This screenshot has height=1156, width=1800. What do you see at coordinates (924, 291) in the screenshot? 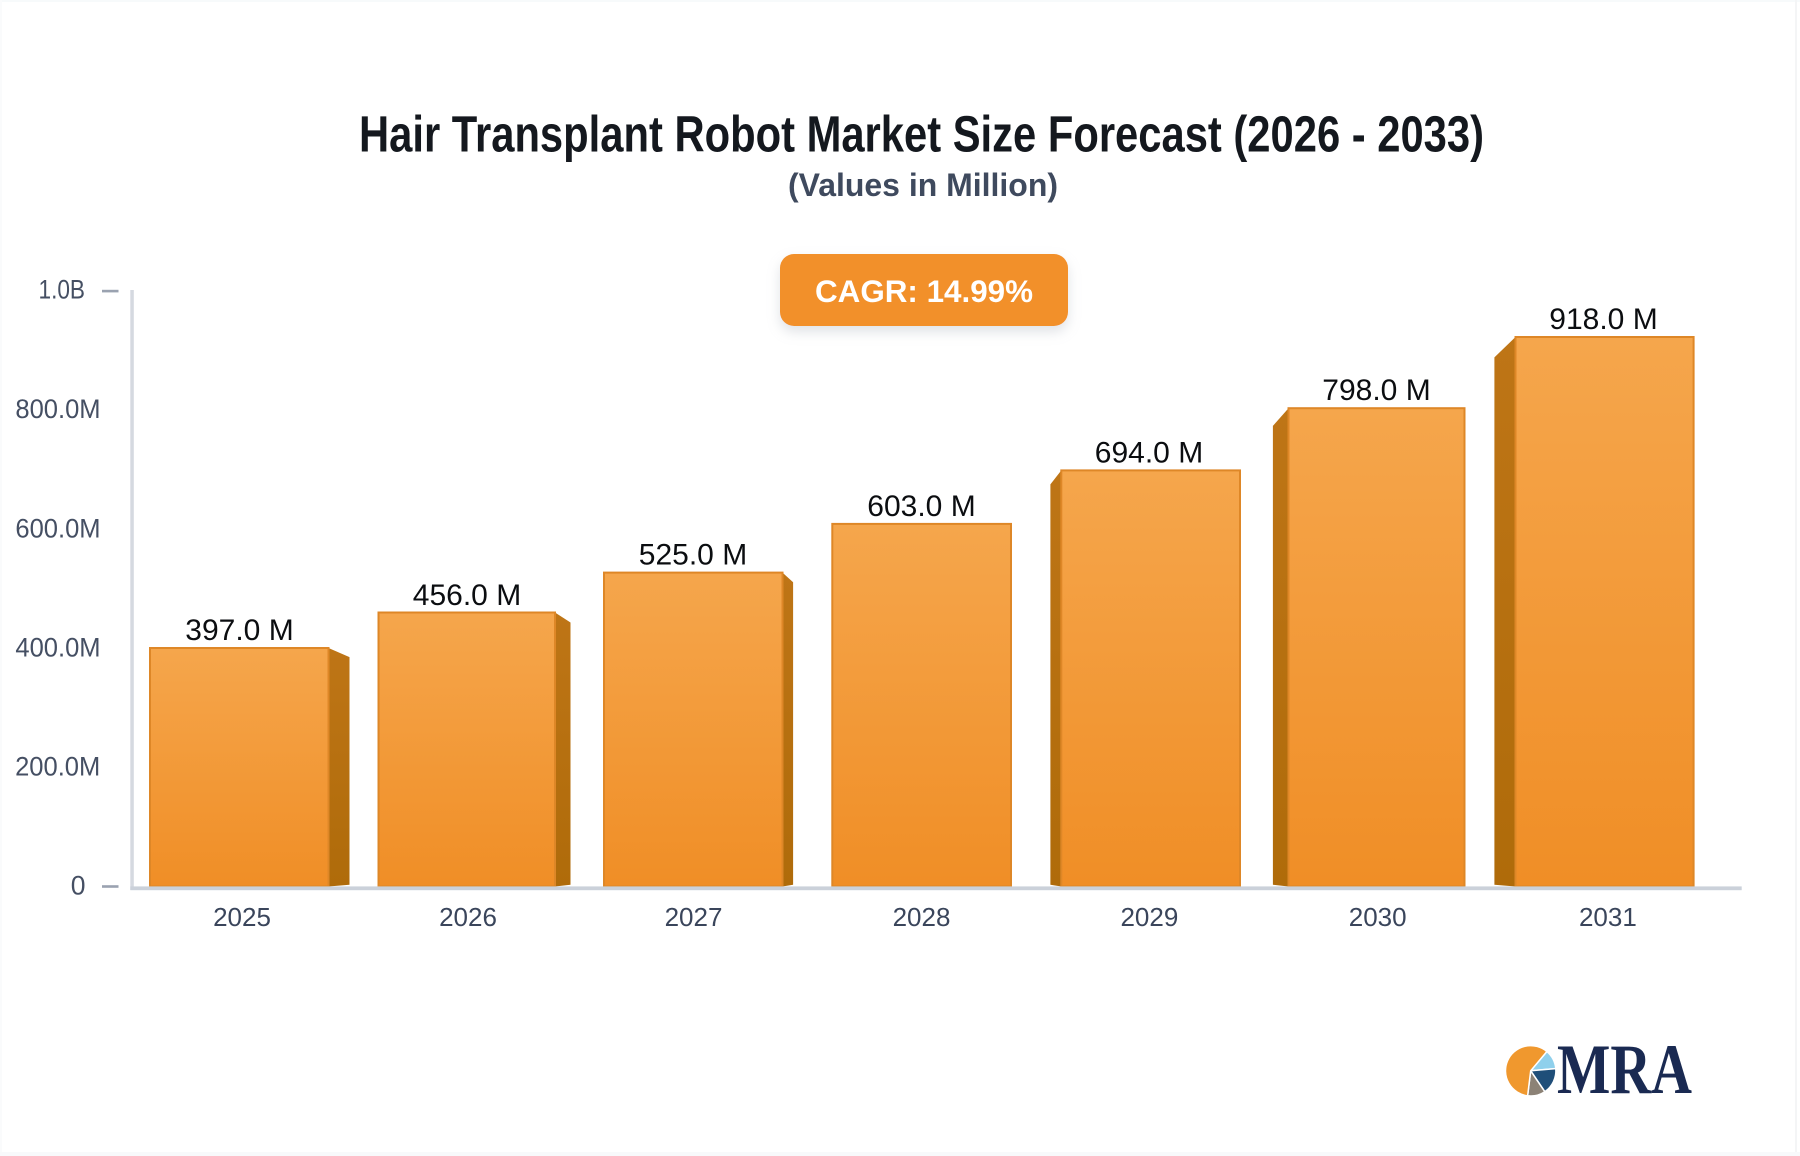
I see `svg-text: CAGR: 14.99%` at bounding box center [924, 291].